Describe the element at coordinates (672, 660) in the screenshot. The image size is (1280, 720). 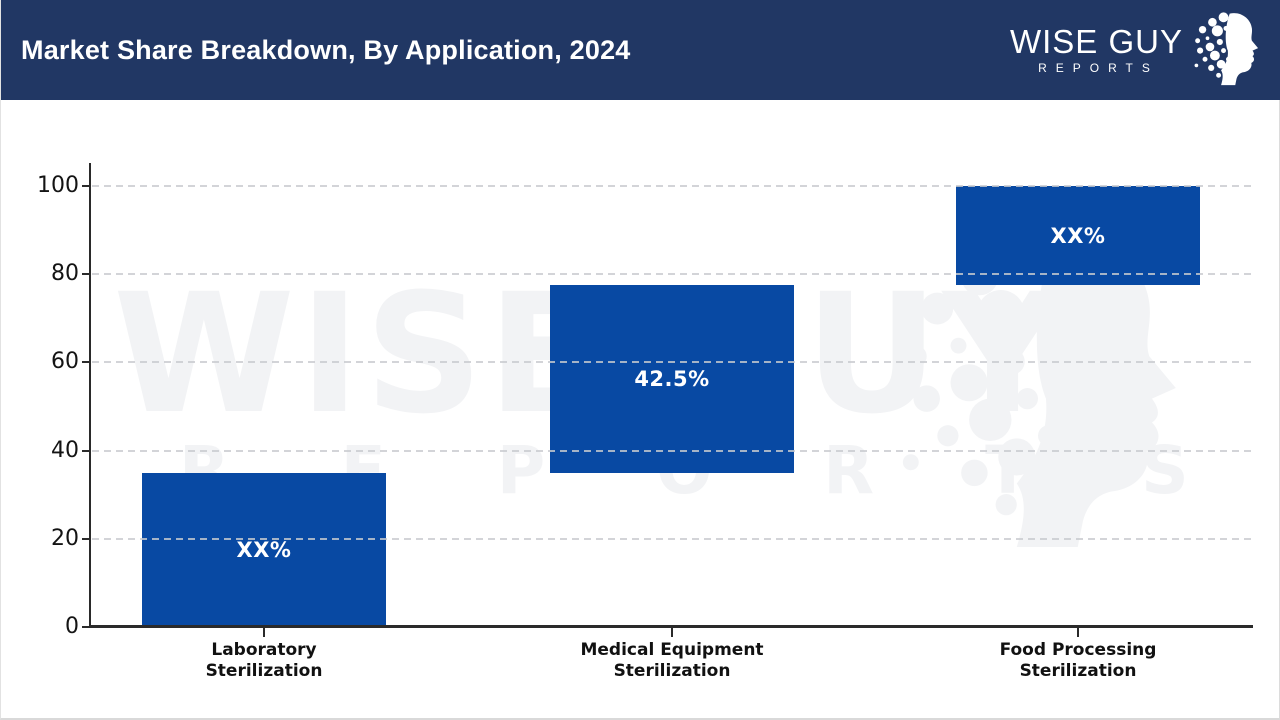
I see `category-label-2: Medical Equipment Sterilization` at that location.